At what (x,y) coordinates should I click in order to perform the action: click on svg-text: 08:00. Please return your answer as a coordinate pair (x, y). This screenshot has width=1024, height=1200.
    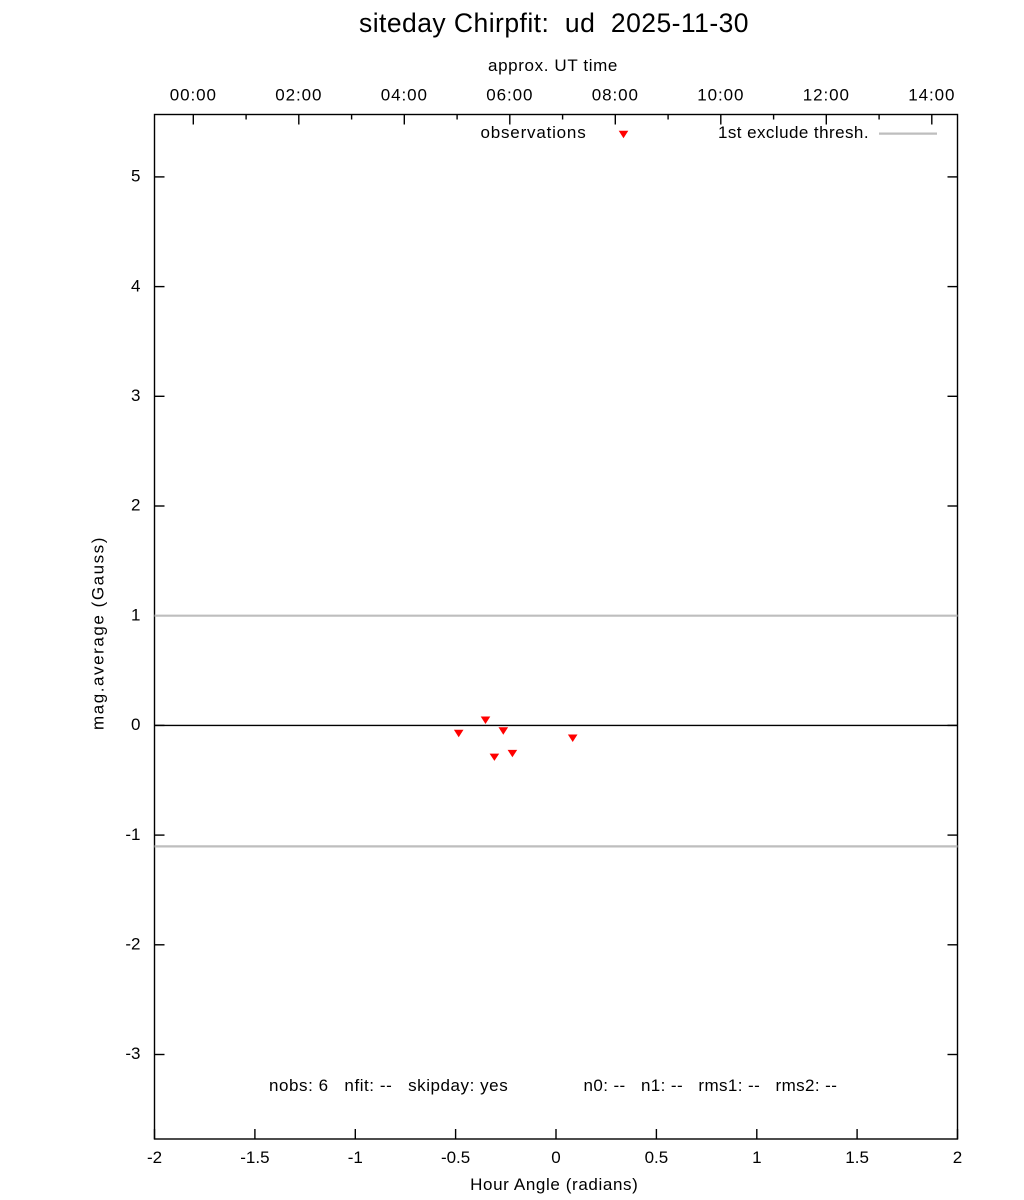
    Looking at the image, I should click on (615, 94).